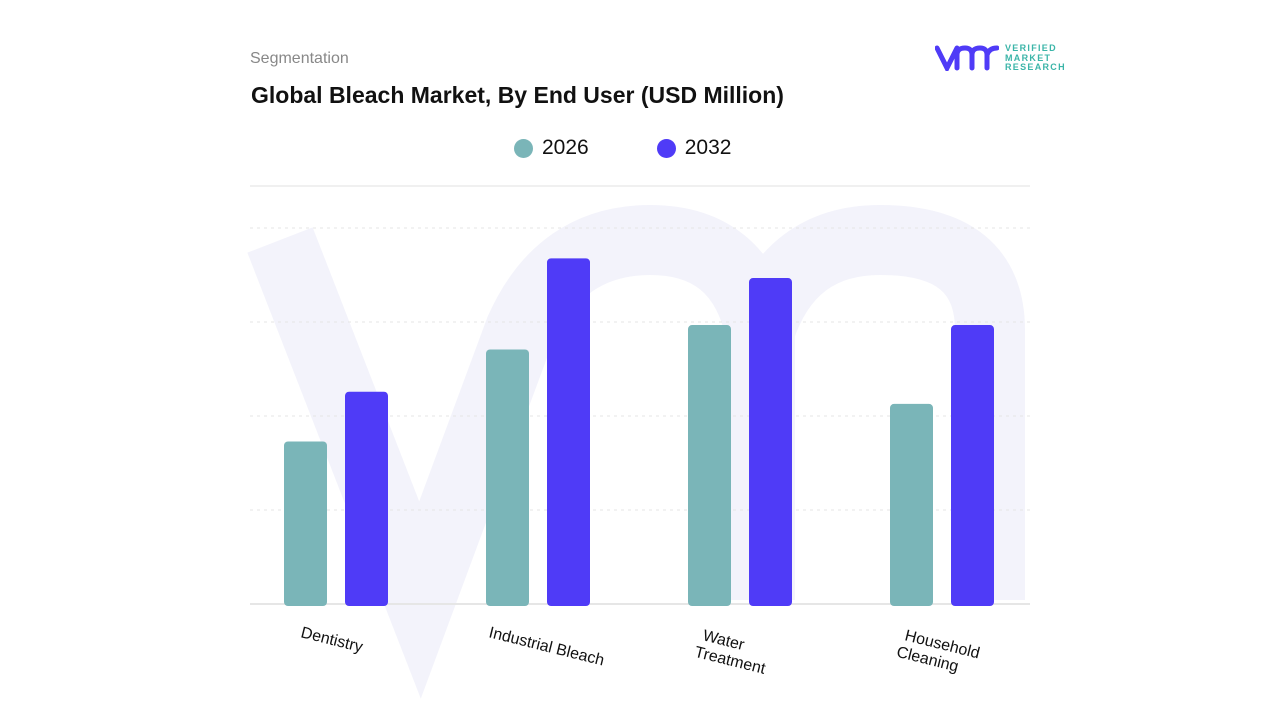  Describe the element at coordinates (1000, 58) in the screenshot. I see `vmr-logo: VERIFIED MARKET RESEARCH` at that location.